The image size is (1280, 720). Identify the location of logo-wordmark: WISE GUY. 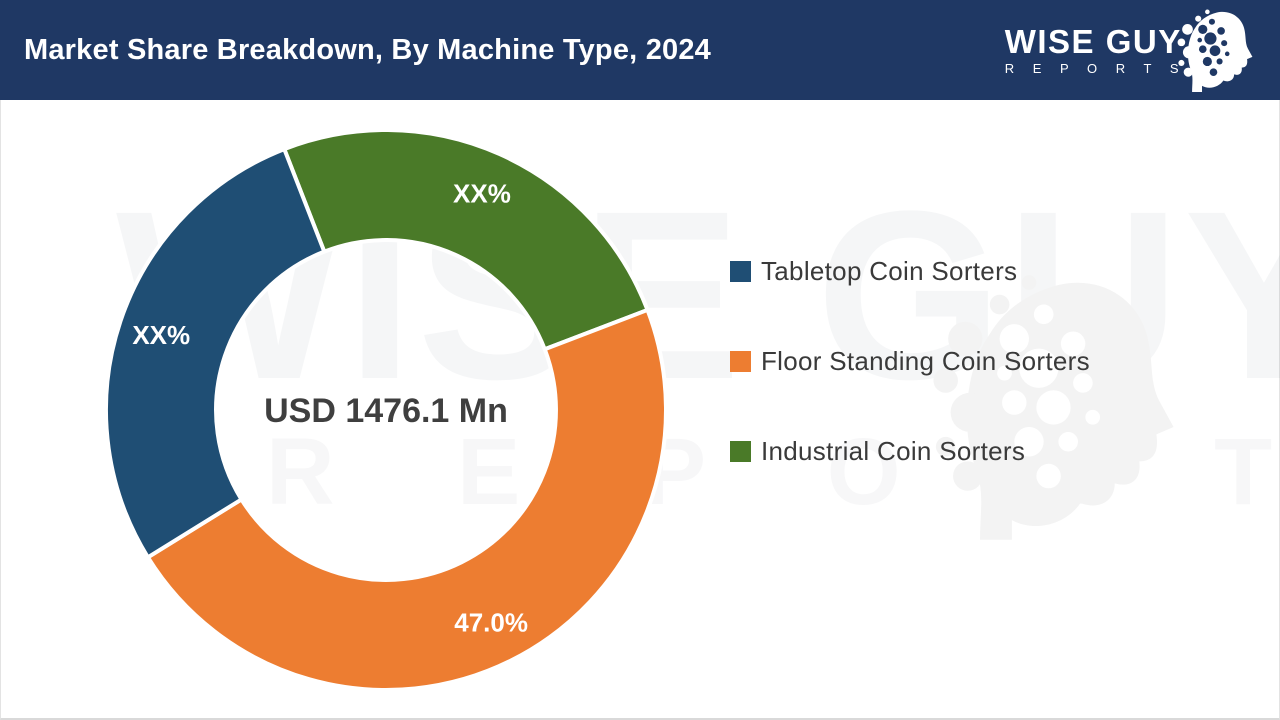
(1093, 41).